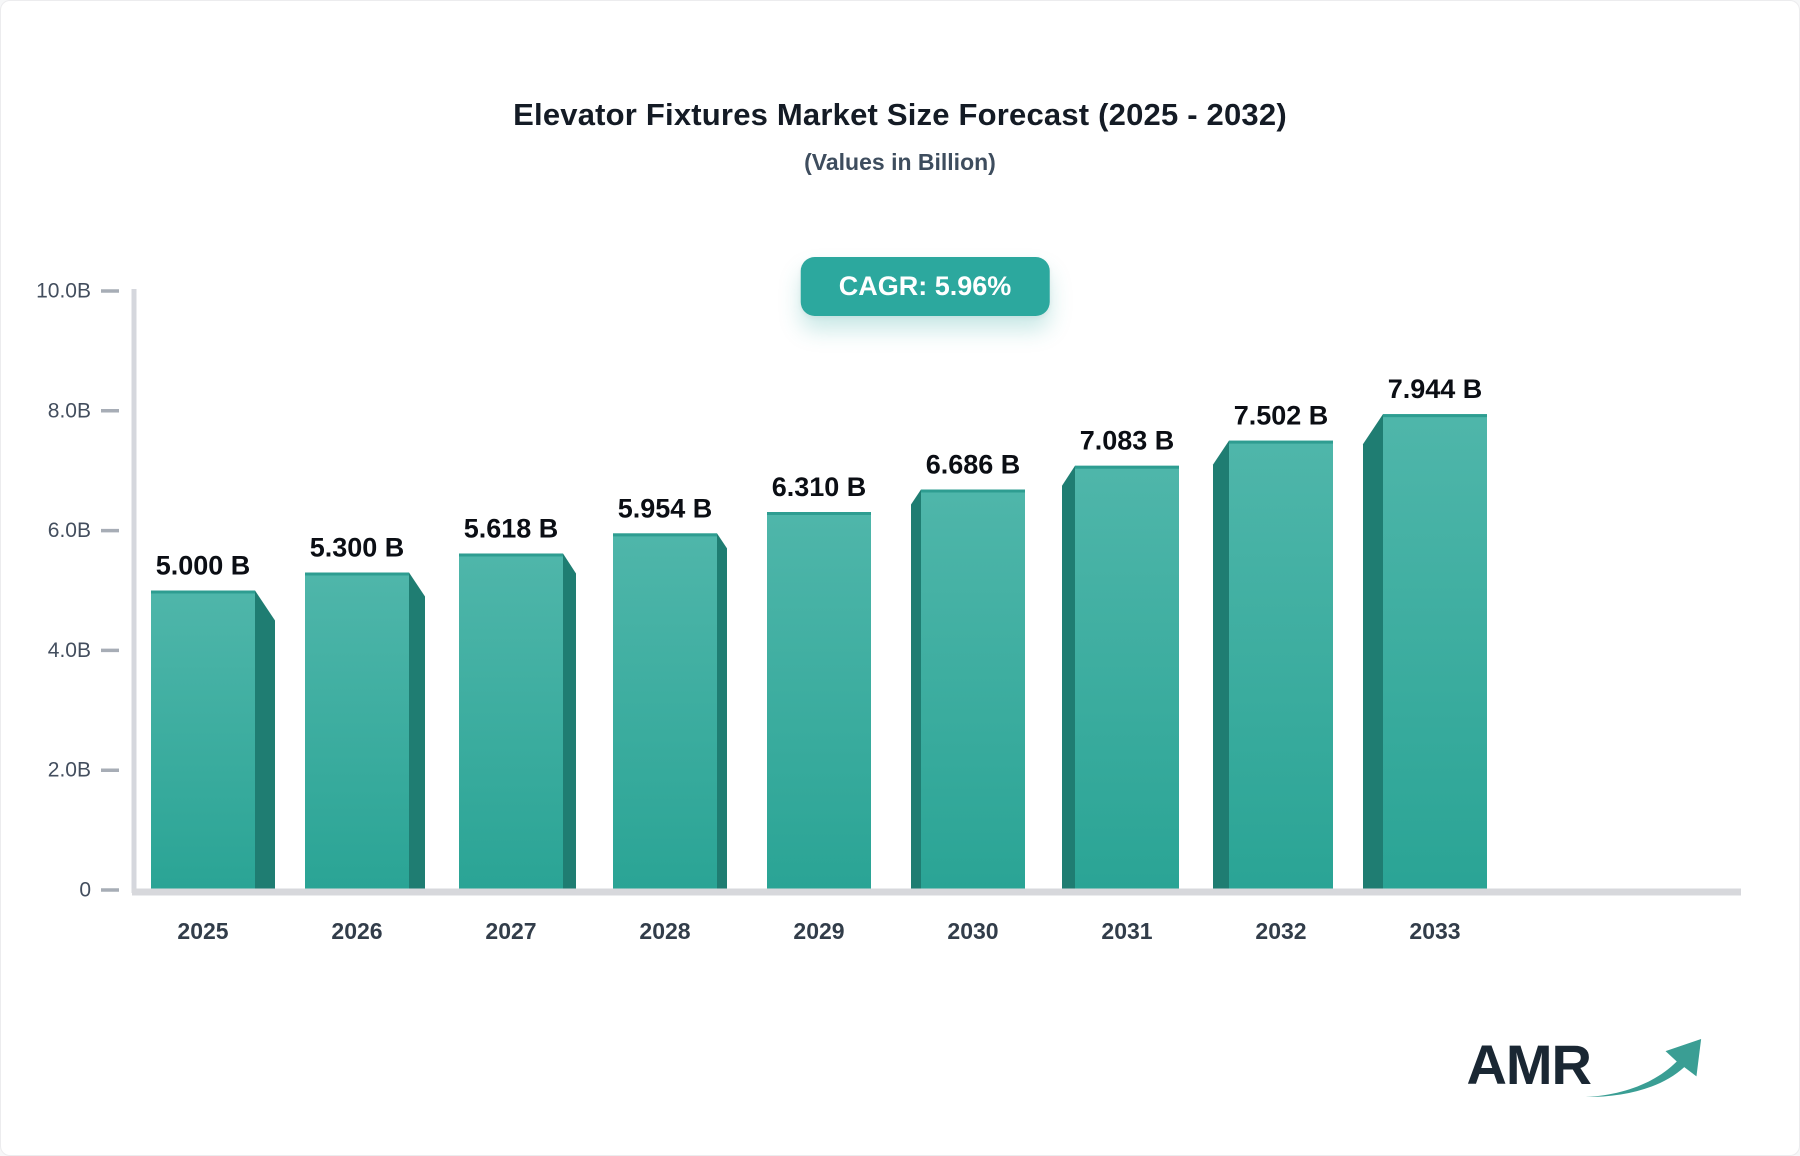 Image resolution: width=1800 pixels, height=1156 pixels. Describe the element at coordinates (665, 508) in the screenshot. I see `bar-value-label-2028: 5.954 B` at that location.